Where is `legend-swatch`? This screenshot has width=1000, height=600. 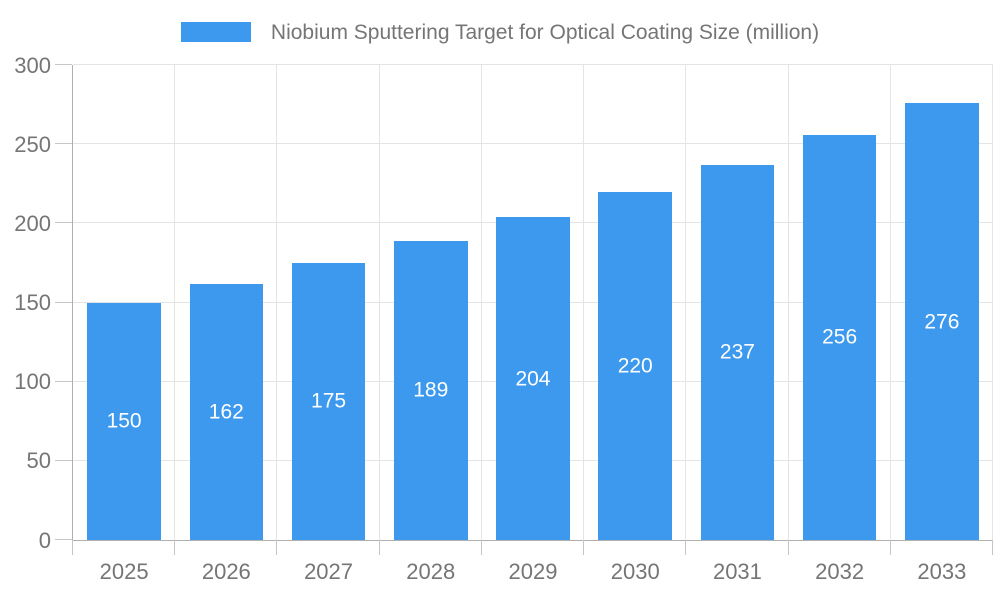
legend-swatch is located at coordinates (215, 32).